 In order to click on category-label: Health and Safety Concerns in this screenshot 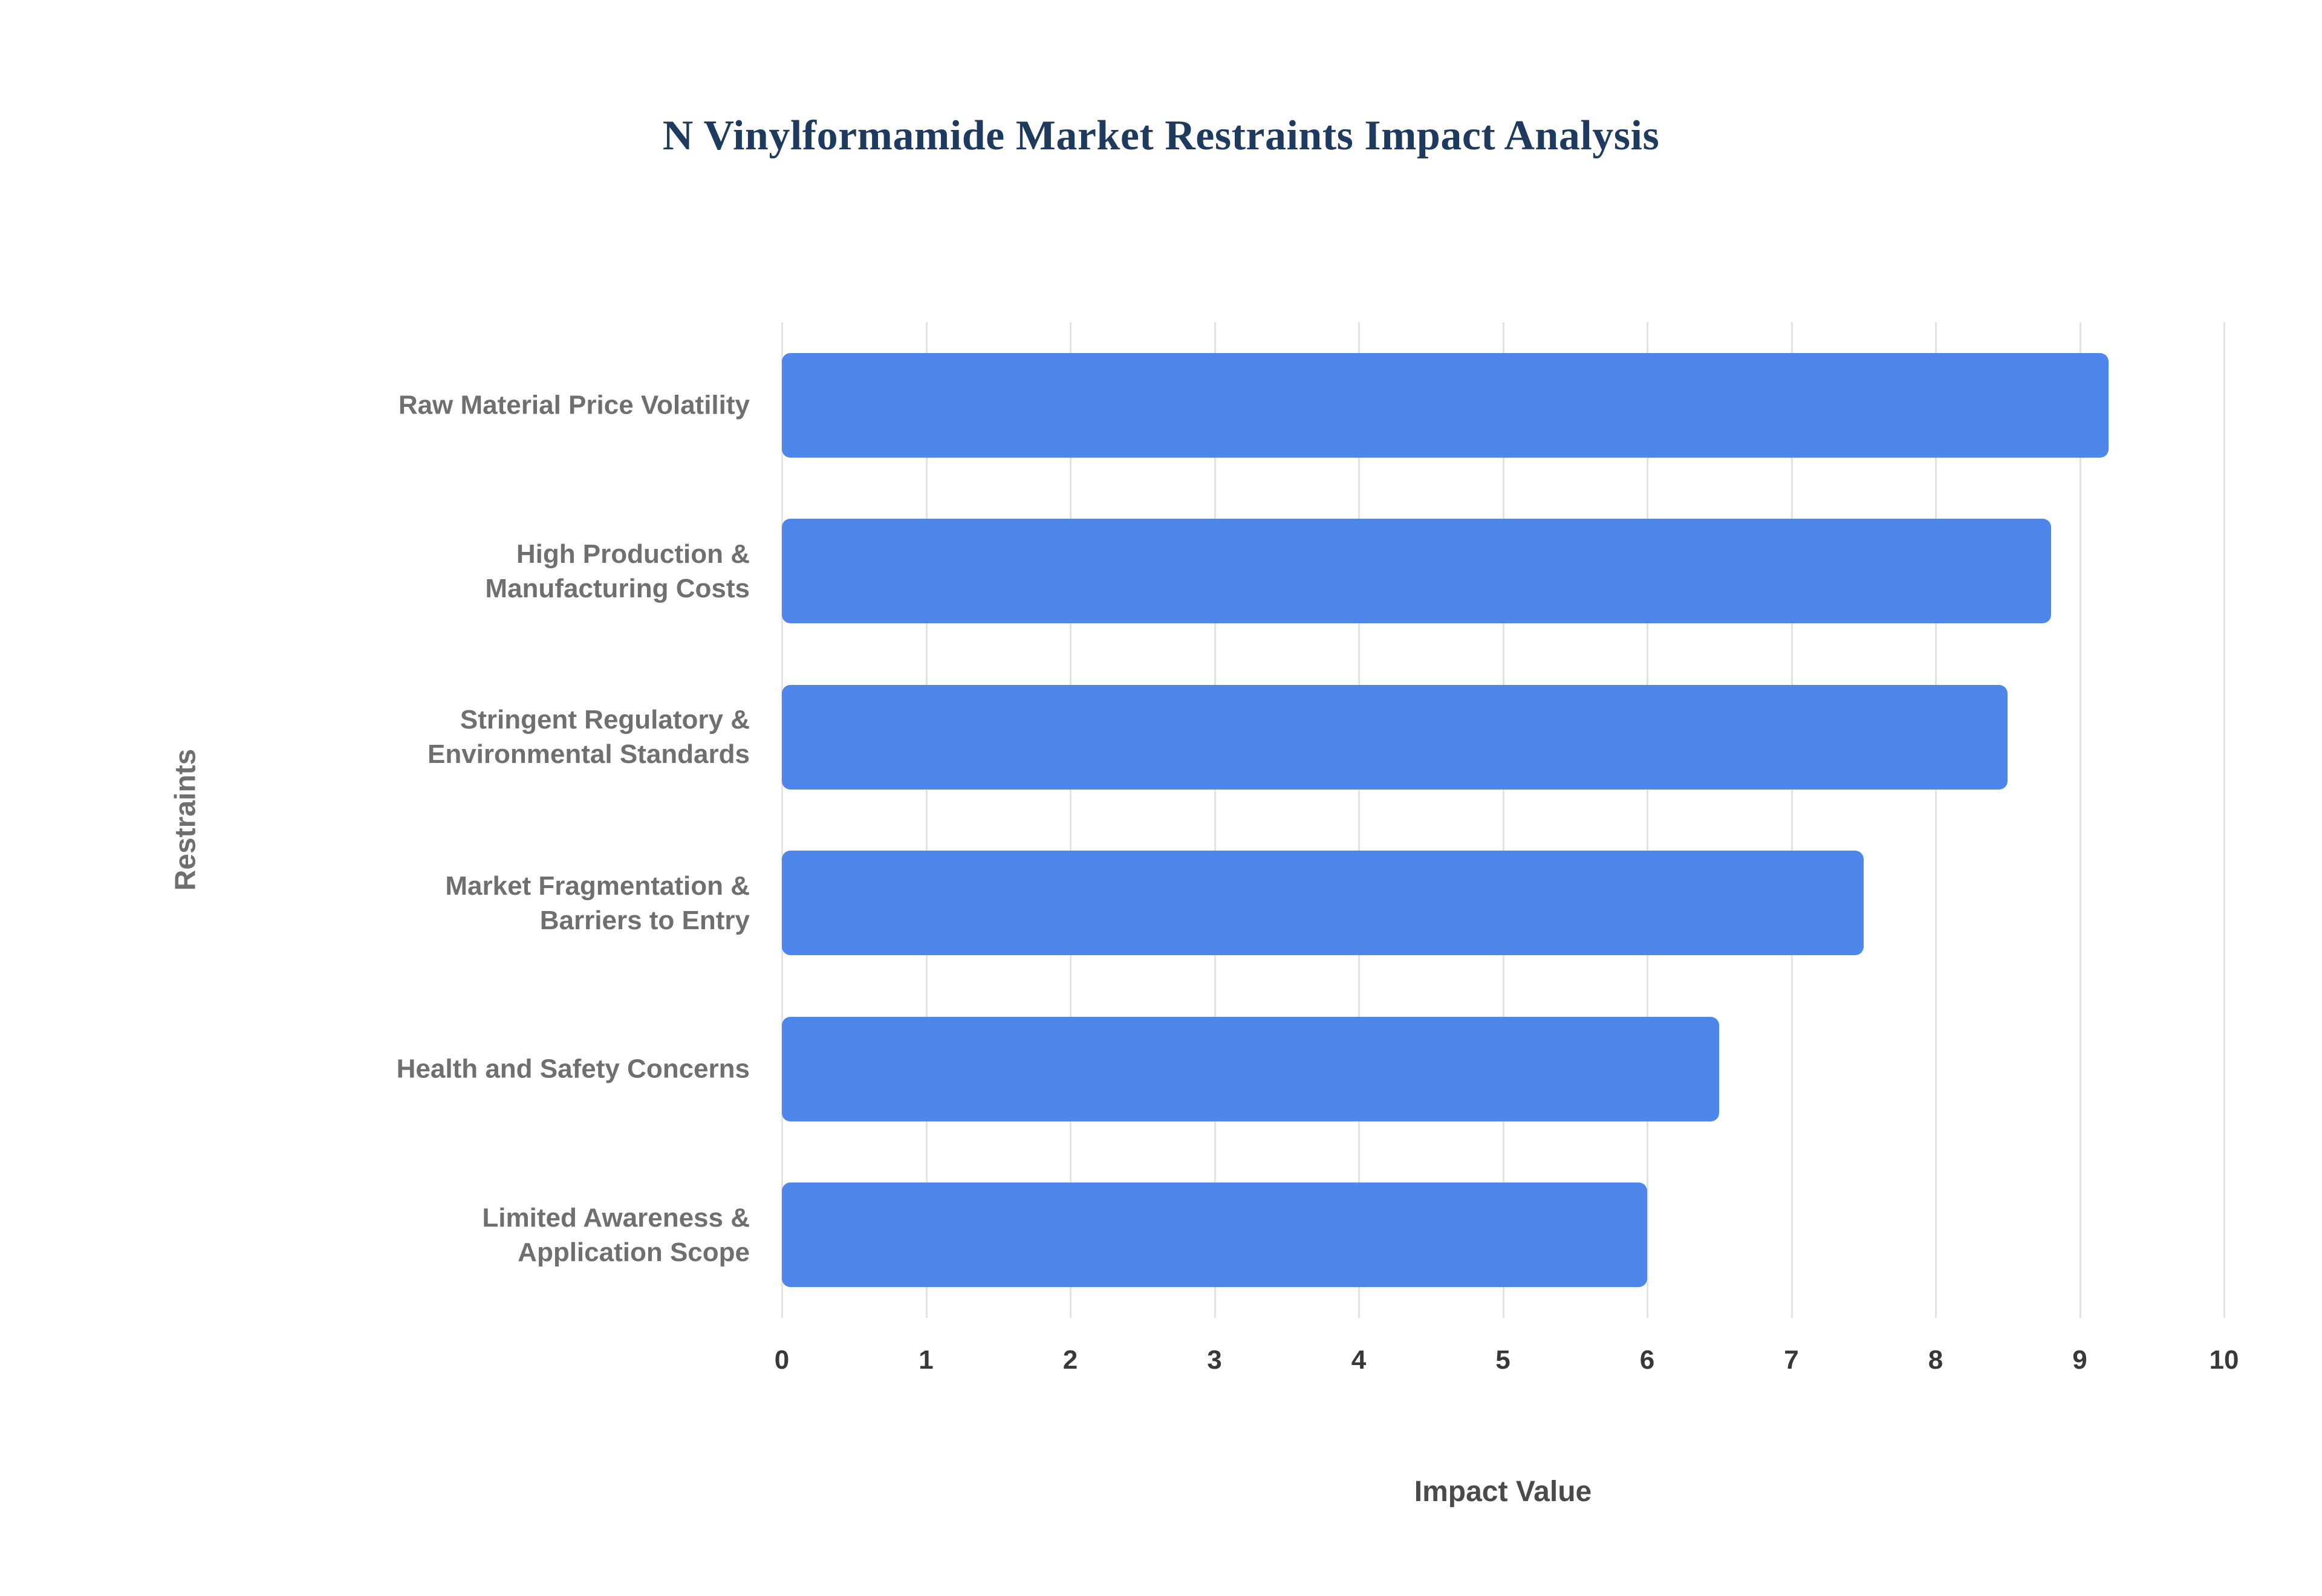, I will do `click(573, 1069)`.